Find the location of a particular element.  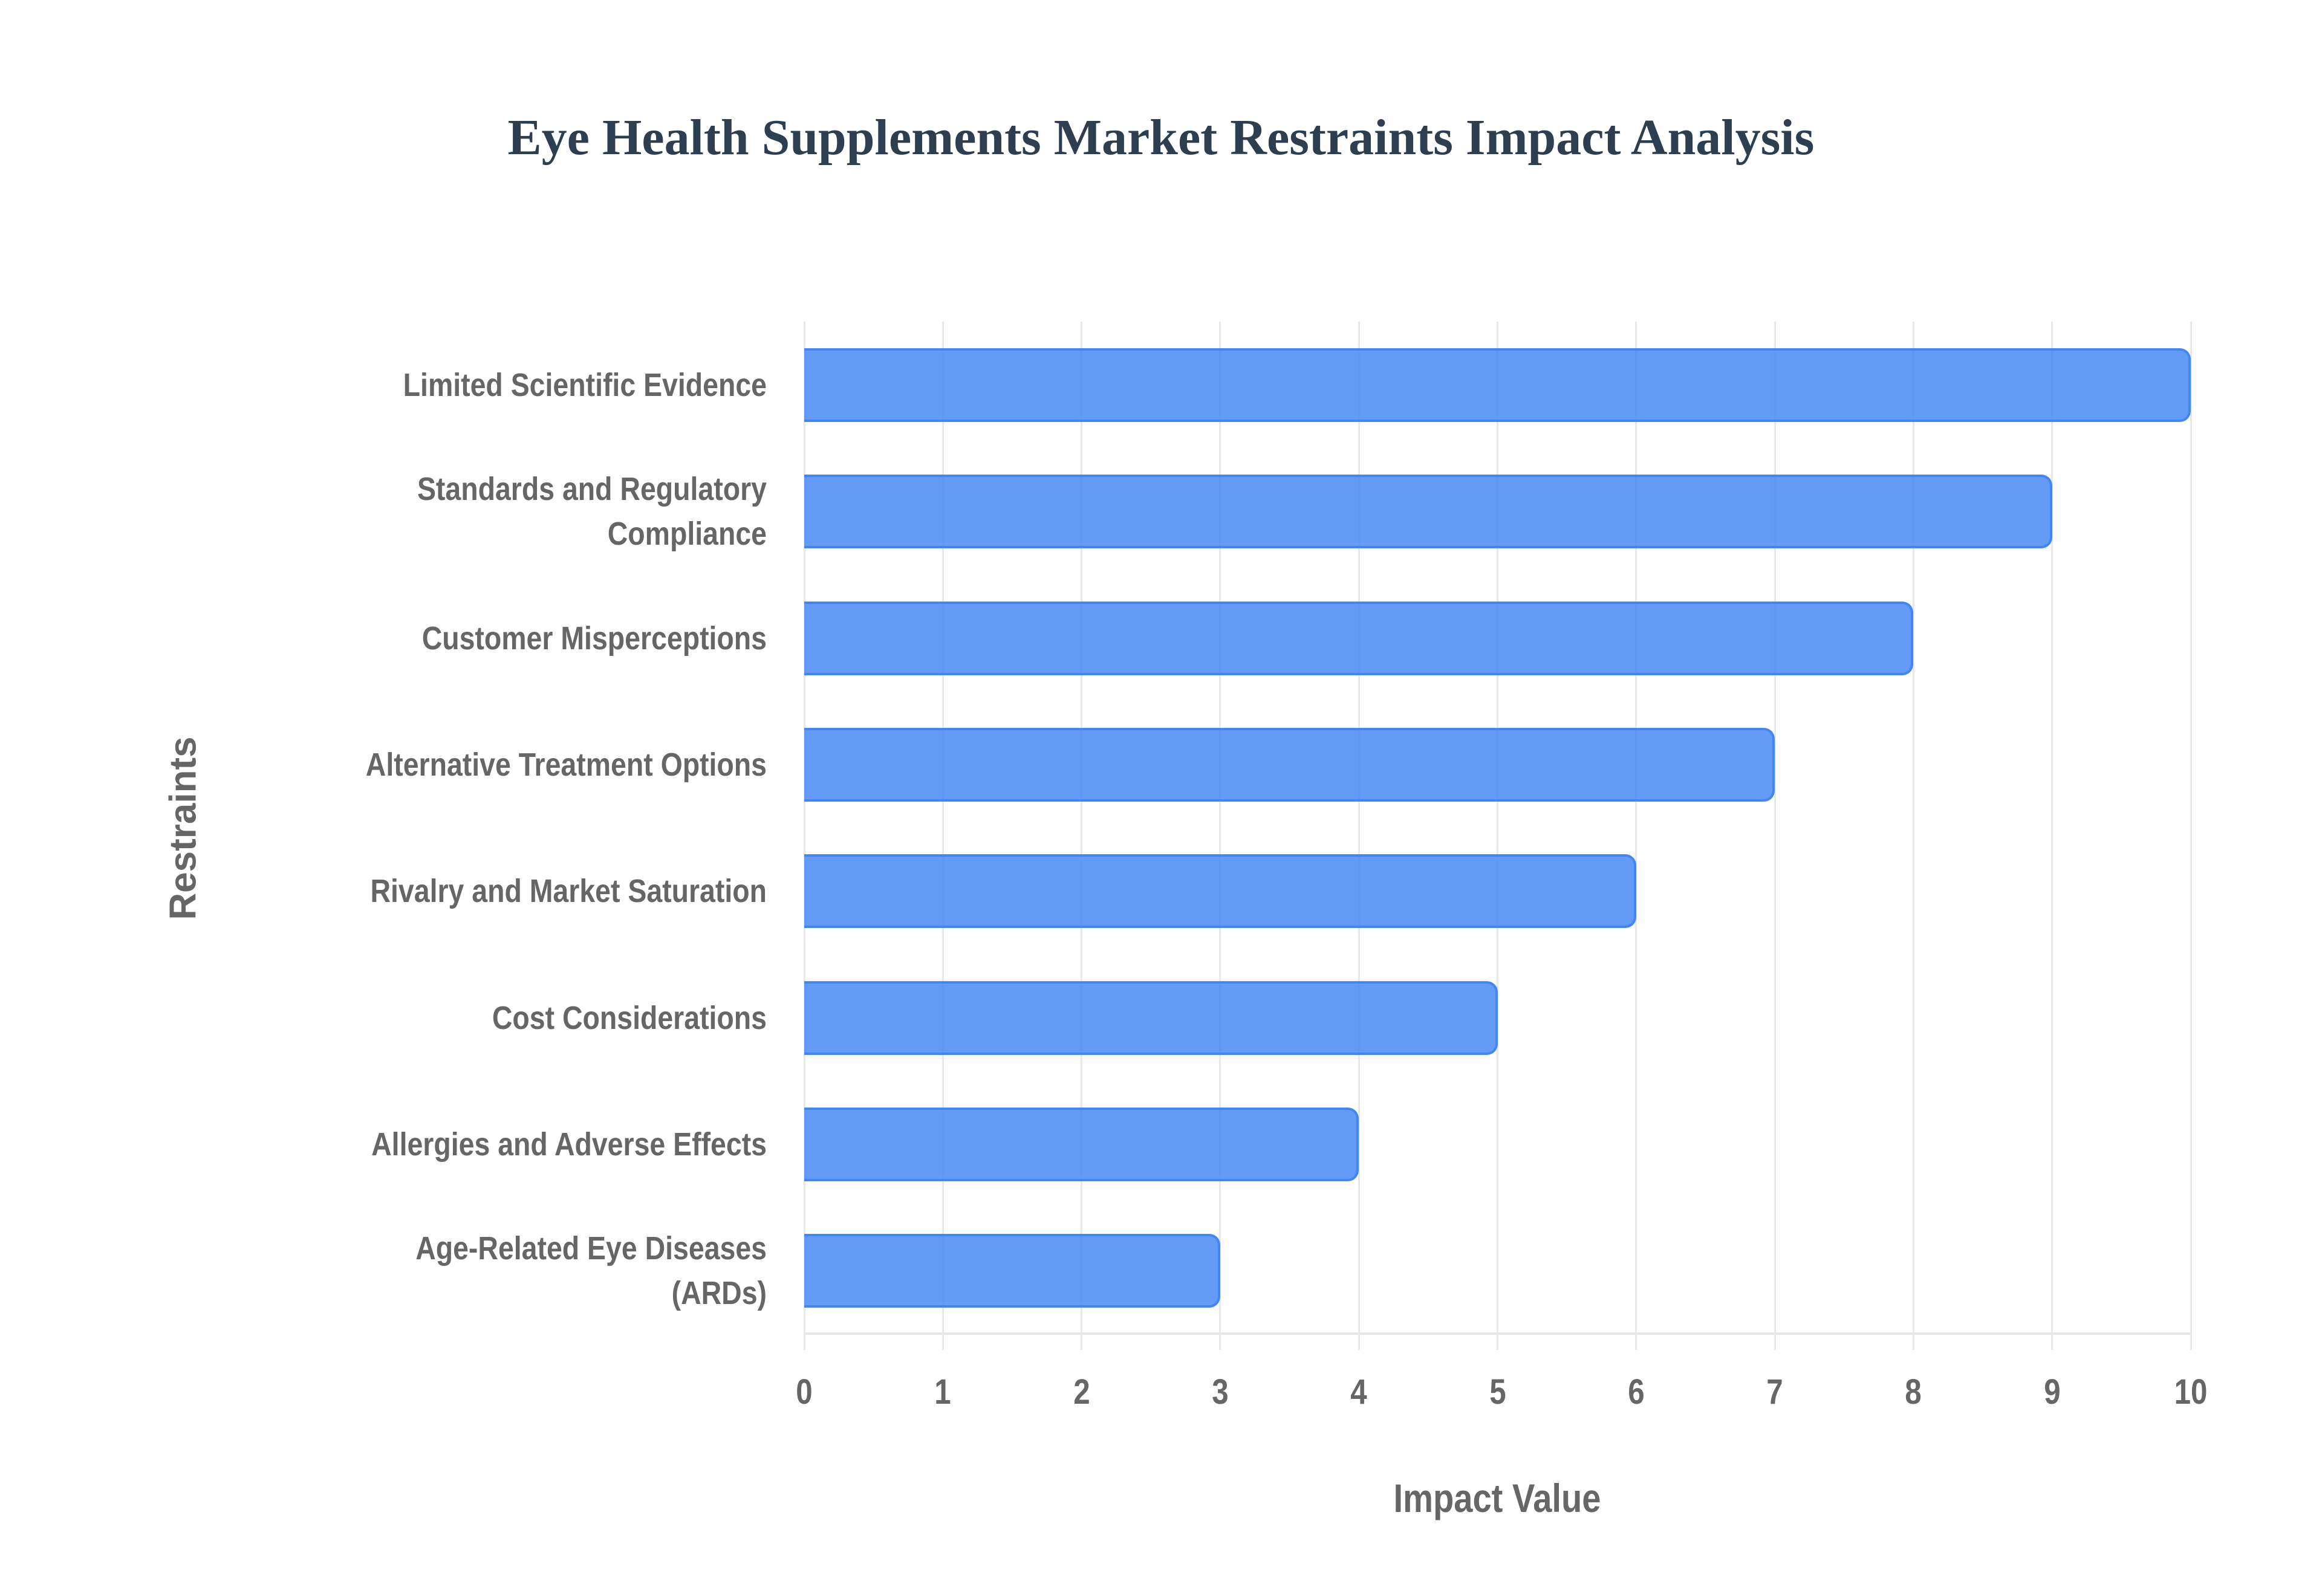

category-label-line: Age-Related Eye Diseases is located at coordinates (591, 1248).